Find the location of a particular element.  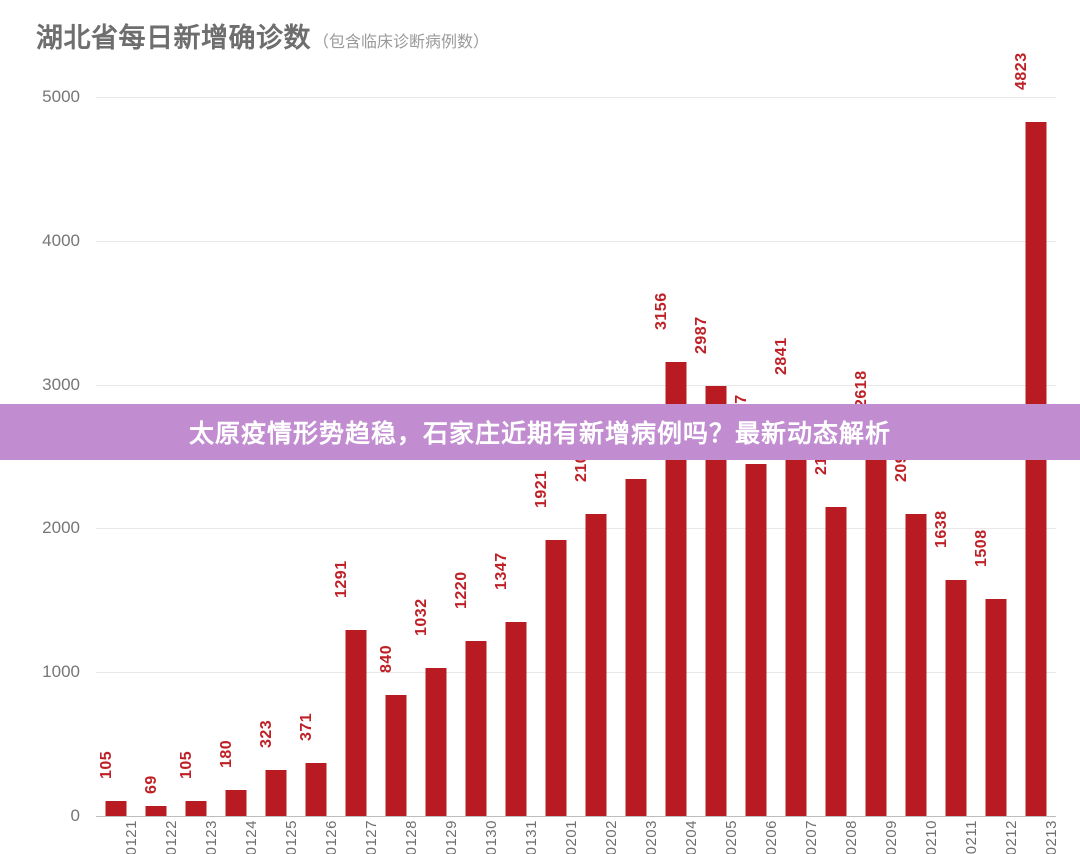

bar-slot: 2147 is located at coordinates (834, 456).